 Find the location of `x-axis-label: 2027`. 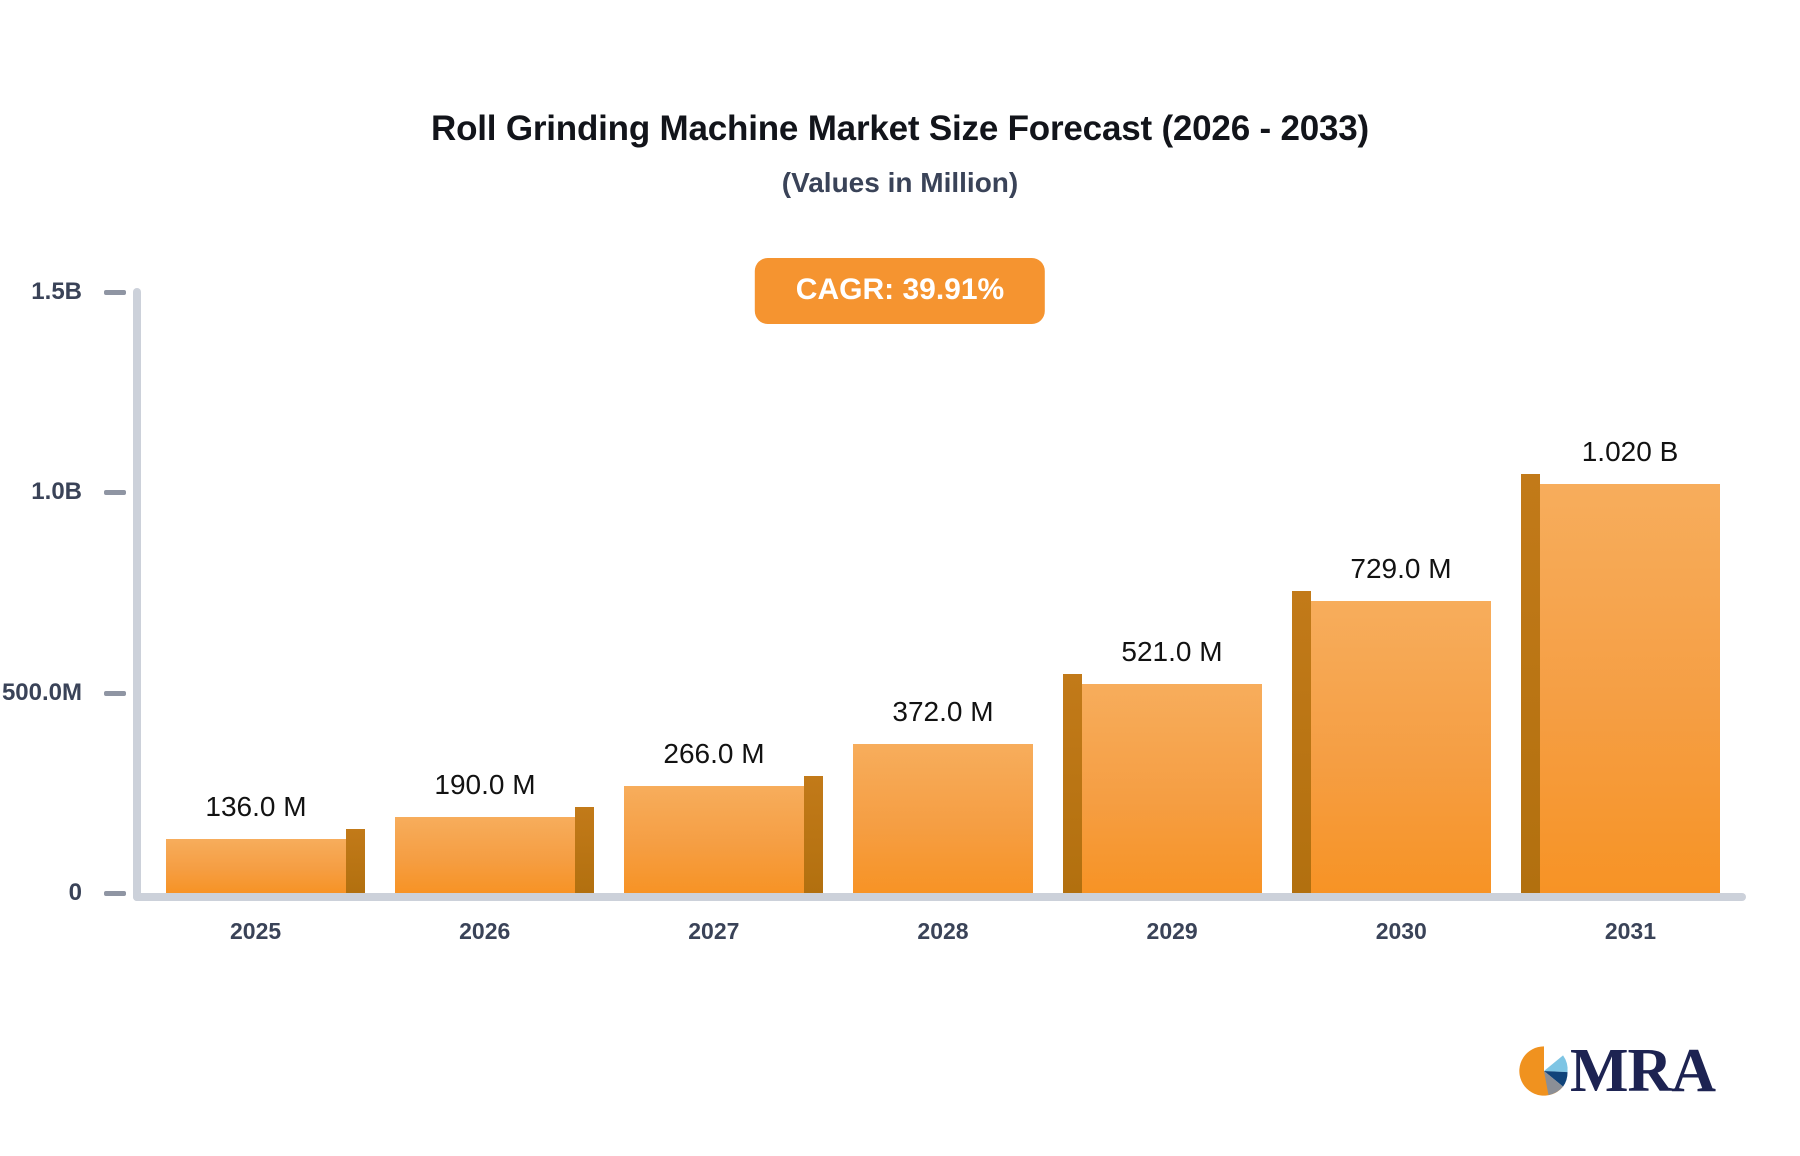

x-axis-label: 2027 is located at coordinates (714, 931).